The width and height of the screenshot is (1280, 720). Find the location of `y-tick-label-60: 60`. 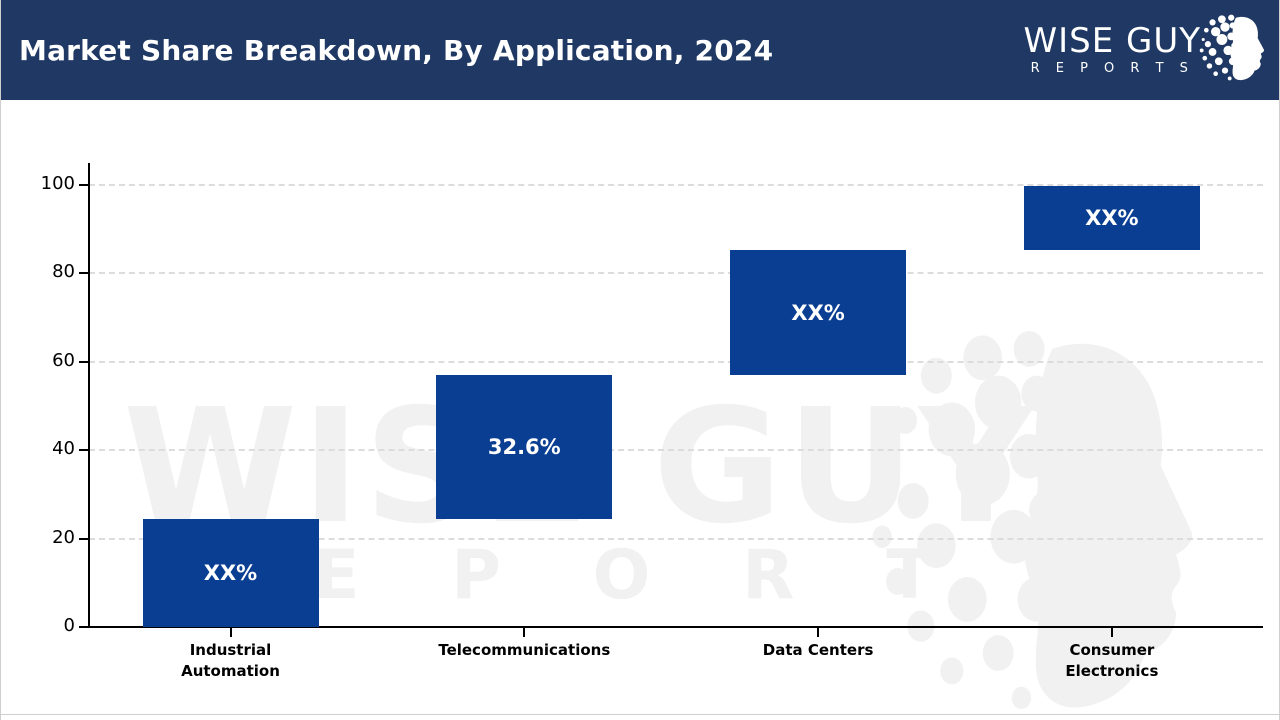

y-tick-label-60: 60 is located at coordinates (63, 360).